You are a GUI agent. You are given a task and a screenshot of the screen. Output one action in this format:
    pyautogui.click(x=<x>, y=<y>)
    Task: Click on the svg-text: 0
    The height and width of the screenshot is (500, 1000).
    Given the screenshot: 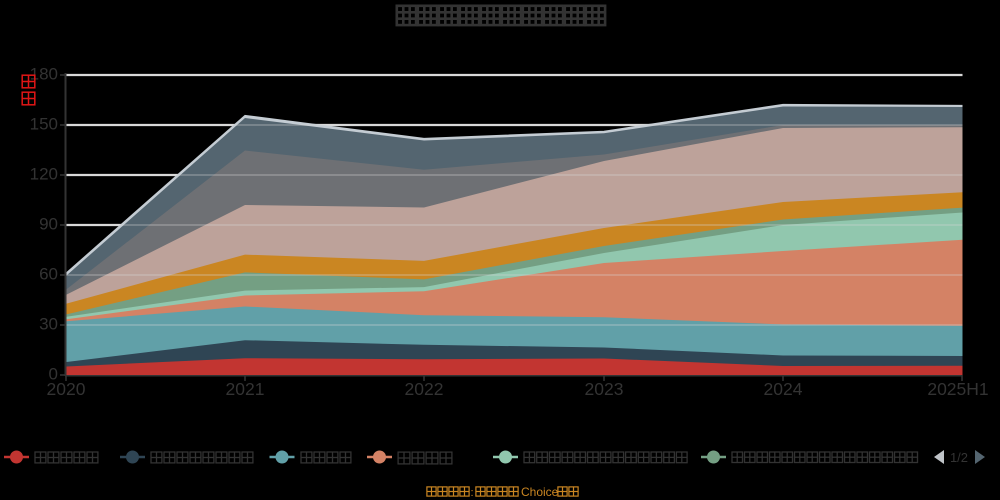 What is the action you would take?
    pyautogui.click(x=53, y=374)
    